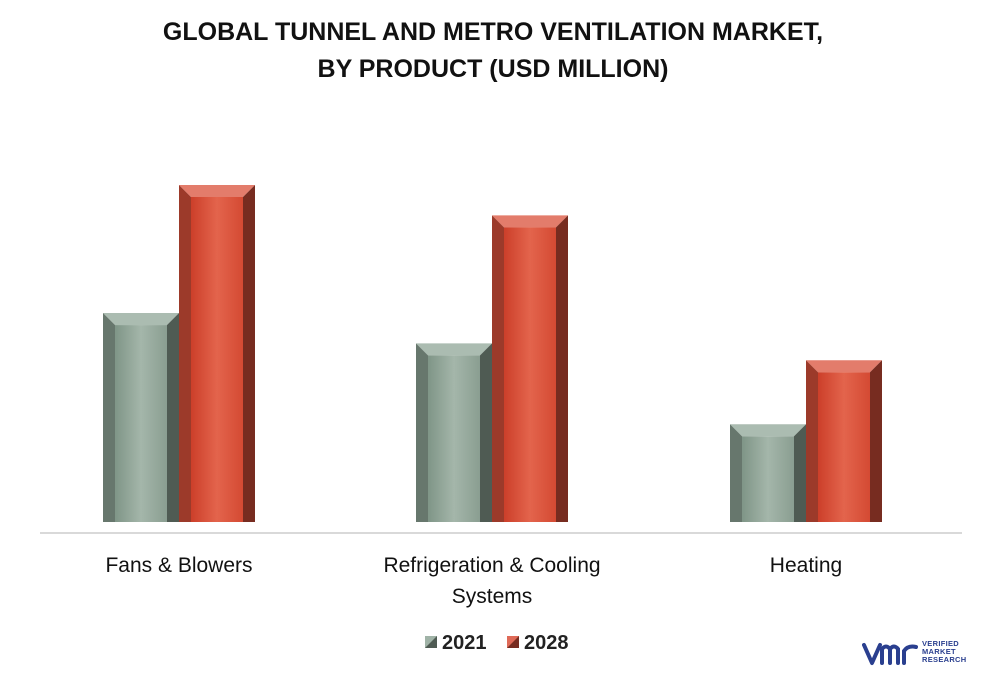  I want to click on legend-item-2021: 2021, so click(456, 643).